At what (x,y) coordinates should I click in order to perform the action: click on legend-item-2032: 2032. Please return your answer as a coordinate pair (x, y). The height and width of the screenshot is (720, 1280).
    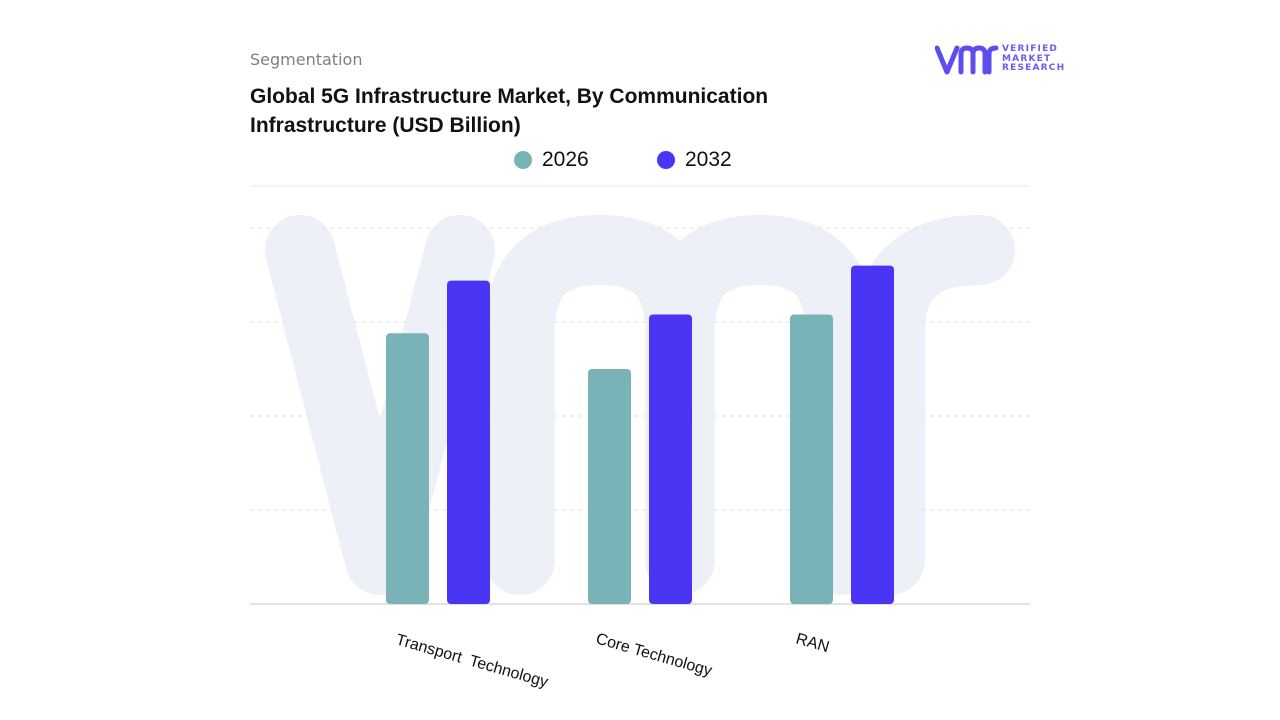
    Looking at the image, I should click on (694, 160).